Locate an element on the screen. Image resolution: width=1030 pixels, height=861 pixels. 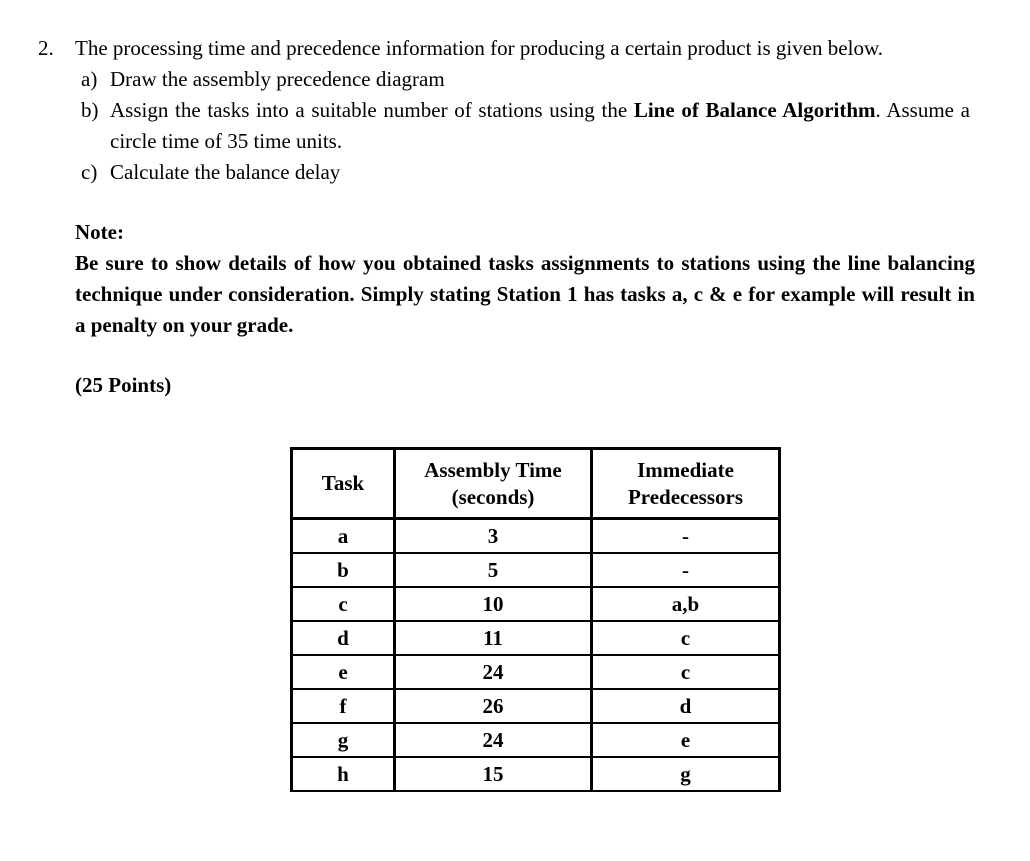
subitem-b-text-post: . Assume a circle time of 35 time units. is located at coordinates (540, 125).